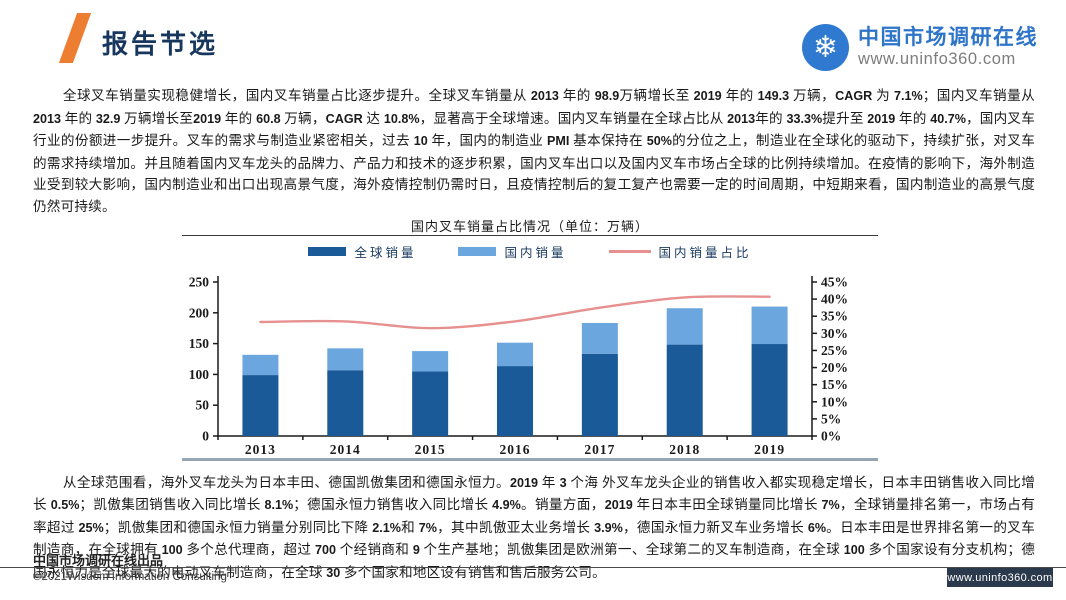 This screenshot has height=600, width=1066. I want to click on svg-text: 25%, so click(834, 350).